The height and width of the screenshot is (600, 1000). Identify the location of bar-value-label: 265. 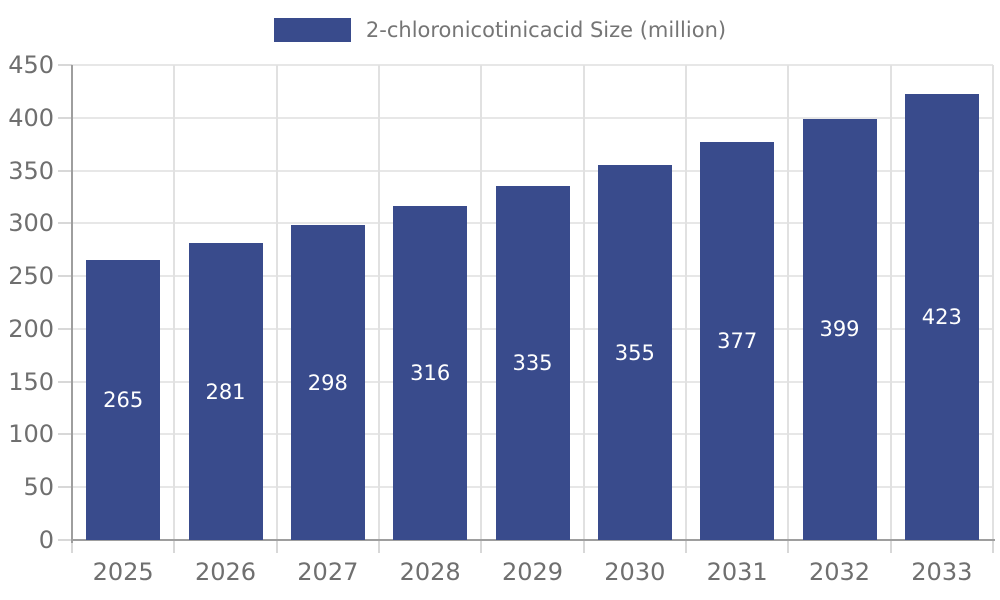
(123, 400).